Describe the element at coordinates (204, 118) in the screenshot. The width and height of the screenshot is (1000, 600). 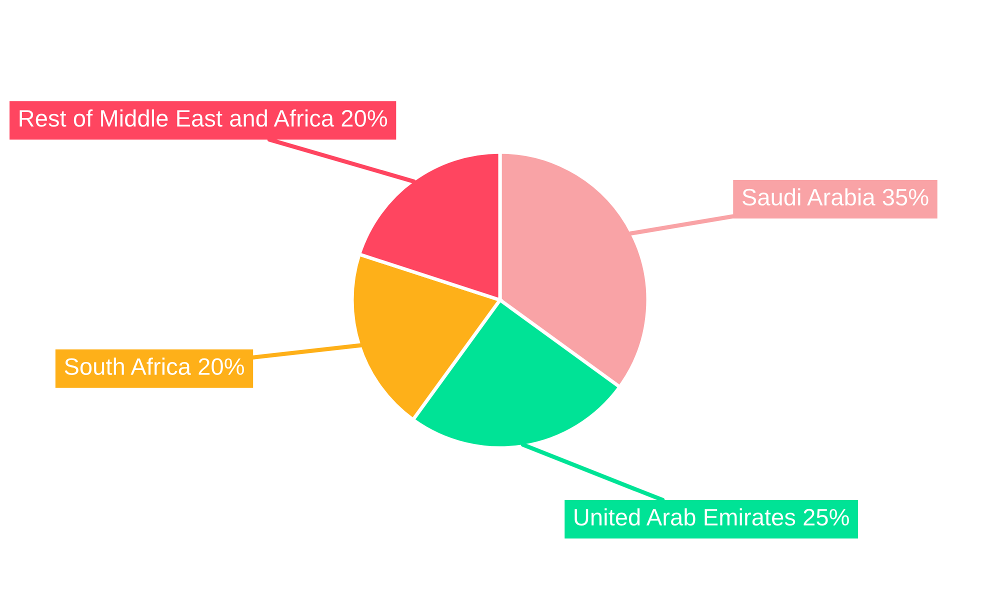
I see `slice-label: Rest of Middle East and Africa 20%` at that location.